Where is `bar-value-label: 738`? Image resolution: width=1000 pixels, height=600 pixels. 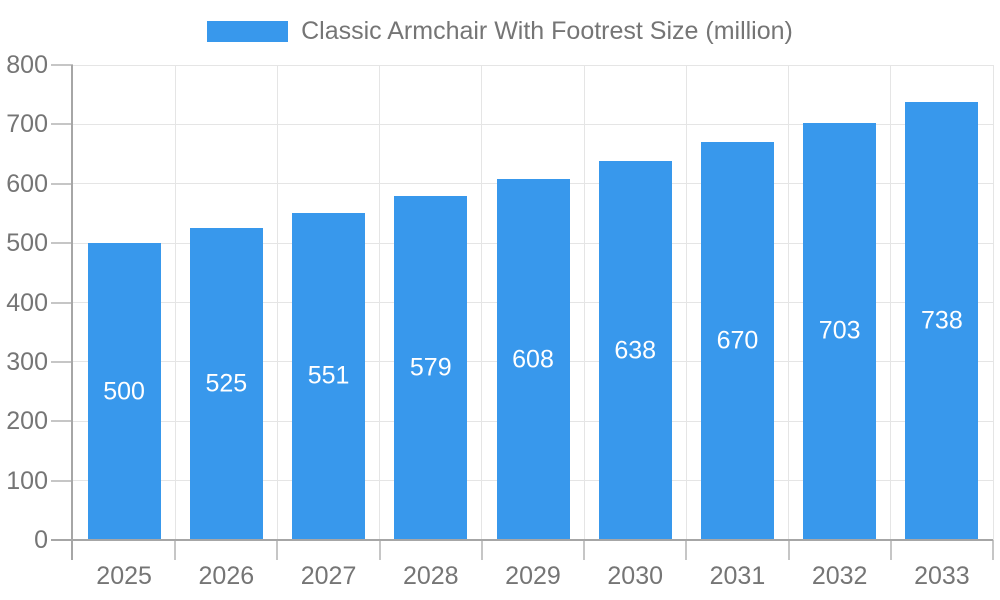 bar-value-label: 738 is located at coordinates (942, 320).